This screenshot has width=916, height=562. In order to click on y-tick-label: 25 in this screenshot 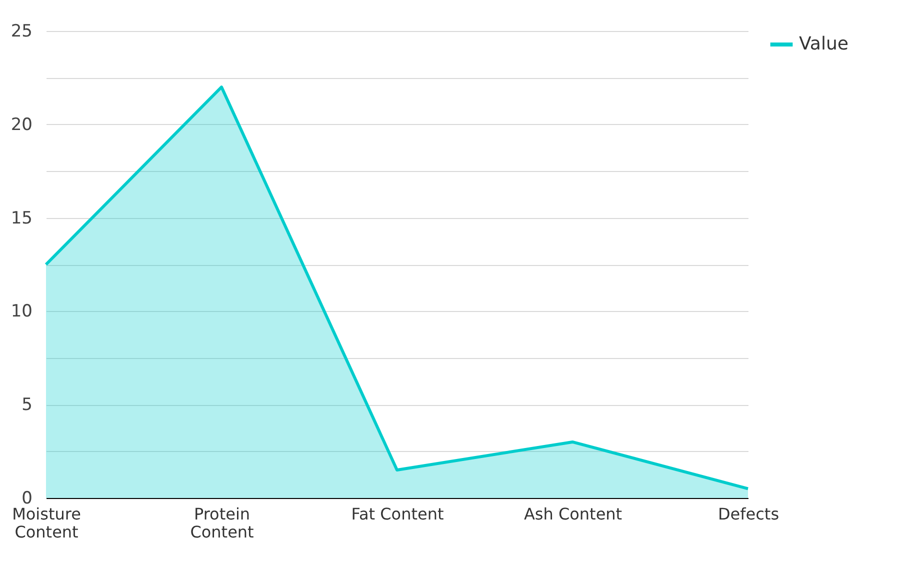, I will do `click(21, 32)`.